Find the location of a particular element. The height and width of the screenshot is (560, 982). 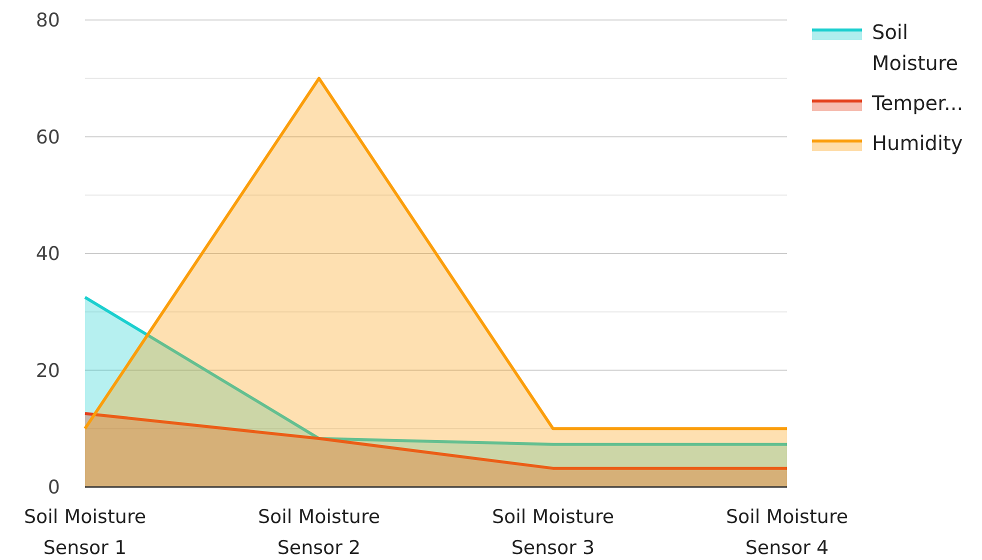

x-tick-label: Soil Moisture Sensor 2 is located at coordinates (319, 532).